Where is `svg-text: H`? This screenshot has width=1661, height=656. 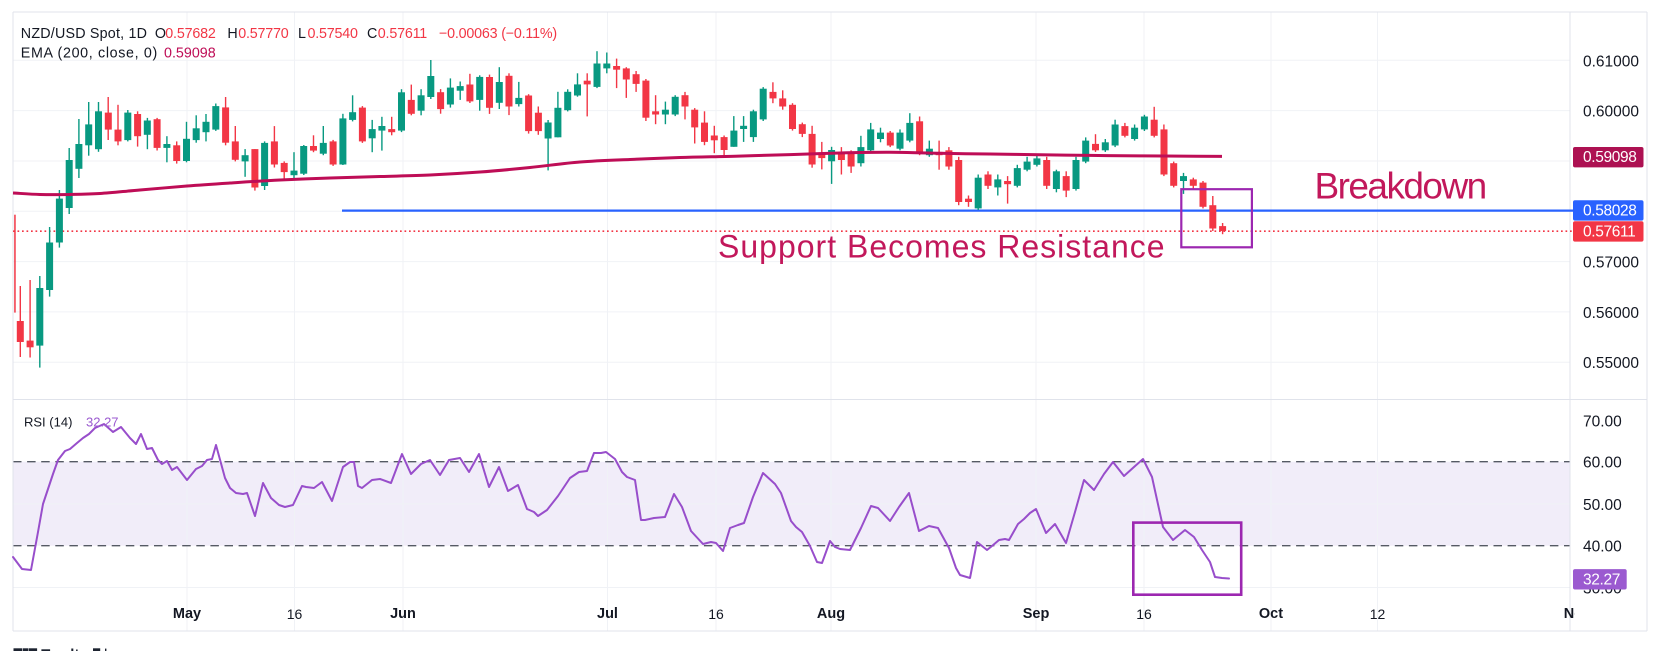
svg-text: H is located at coordinates (232, 34).